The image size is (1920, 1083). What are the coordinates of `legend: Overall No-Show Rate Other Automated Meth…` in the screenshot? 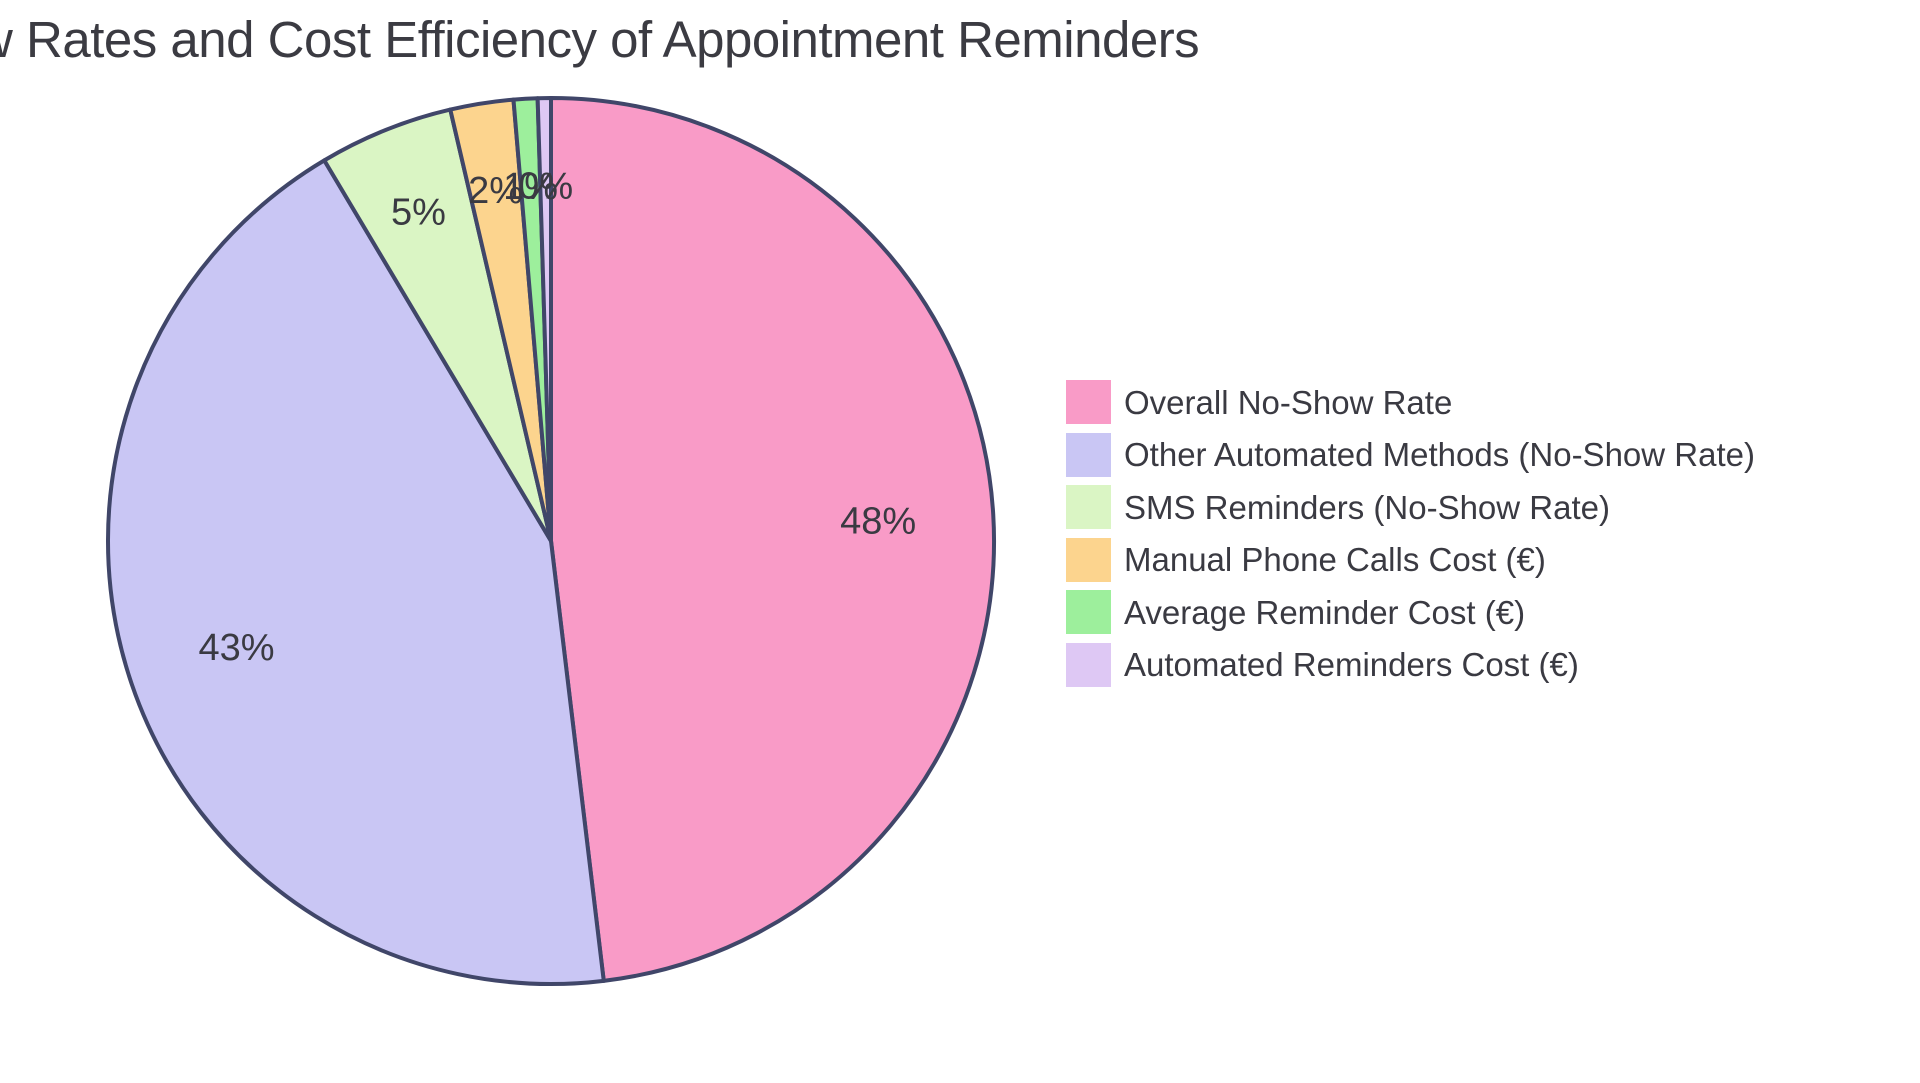 It's located at (1410, 537).